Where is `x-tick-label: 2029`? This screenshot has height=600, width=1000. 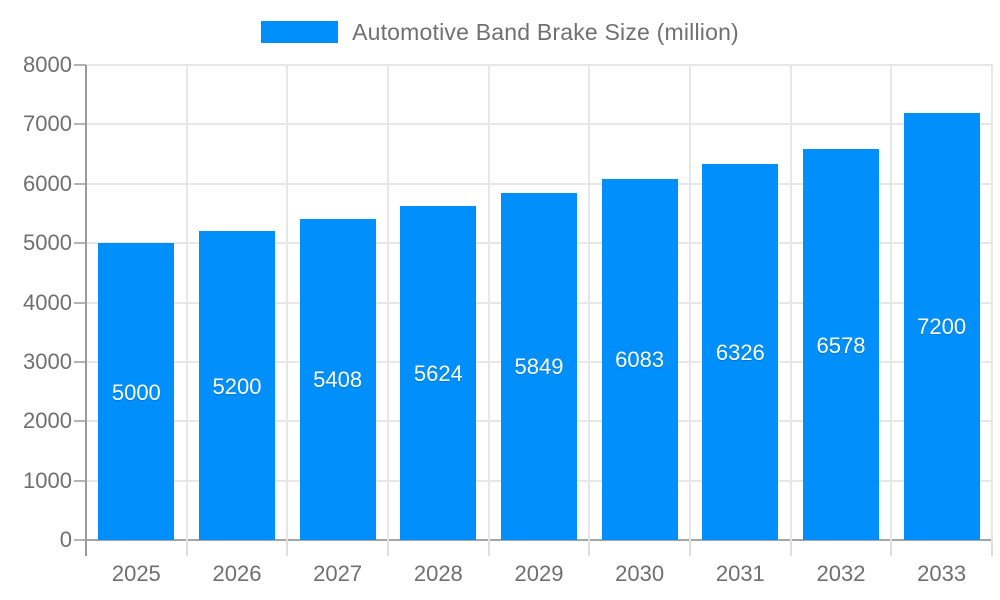 x-tick-label: 2029 is located at coordinates (539, 573).